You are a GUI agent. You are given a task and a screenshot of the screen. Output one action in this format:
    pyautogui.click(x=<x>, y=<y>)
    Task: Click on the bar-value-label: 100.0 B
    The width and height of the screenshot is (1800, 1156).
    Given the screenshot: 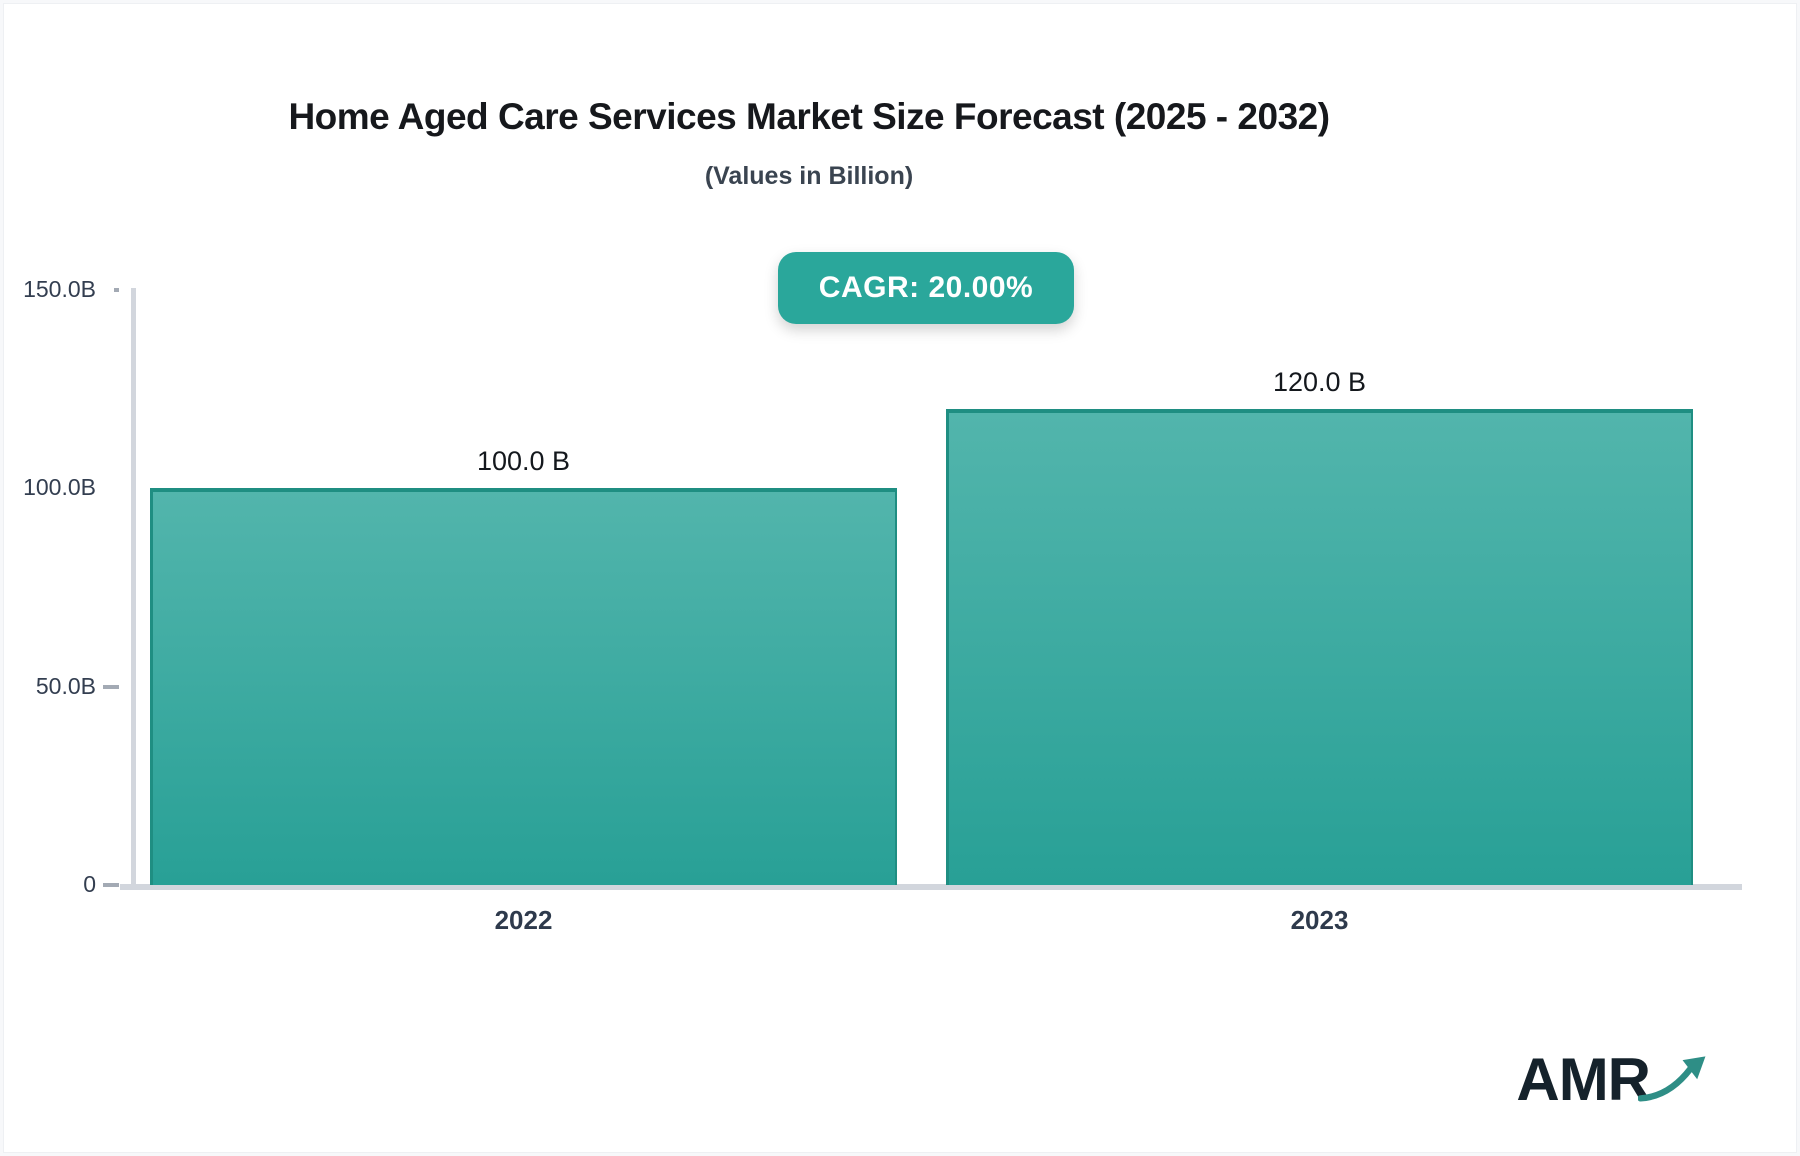 What is the action you would take?
    pyautogui.click(x=523, y=461)
    